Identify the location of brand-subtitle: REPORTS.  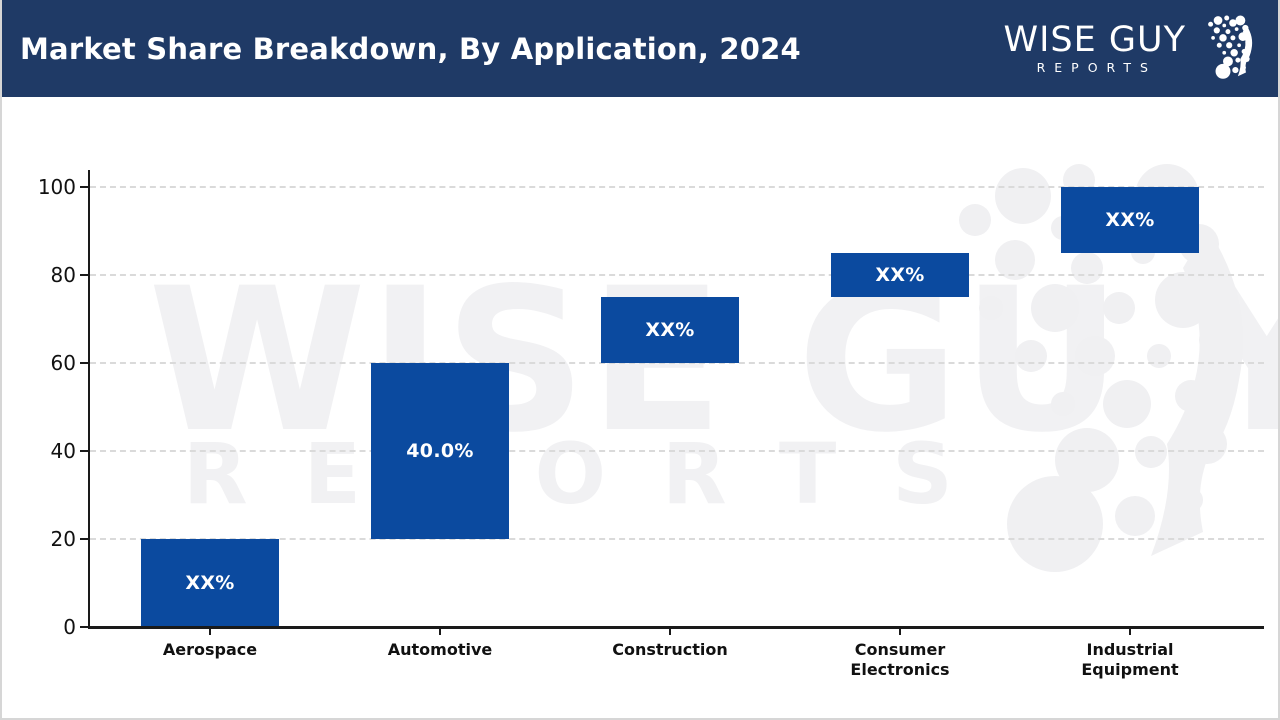
(1096, 67).